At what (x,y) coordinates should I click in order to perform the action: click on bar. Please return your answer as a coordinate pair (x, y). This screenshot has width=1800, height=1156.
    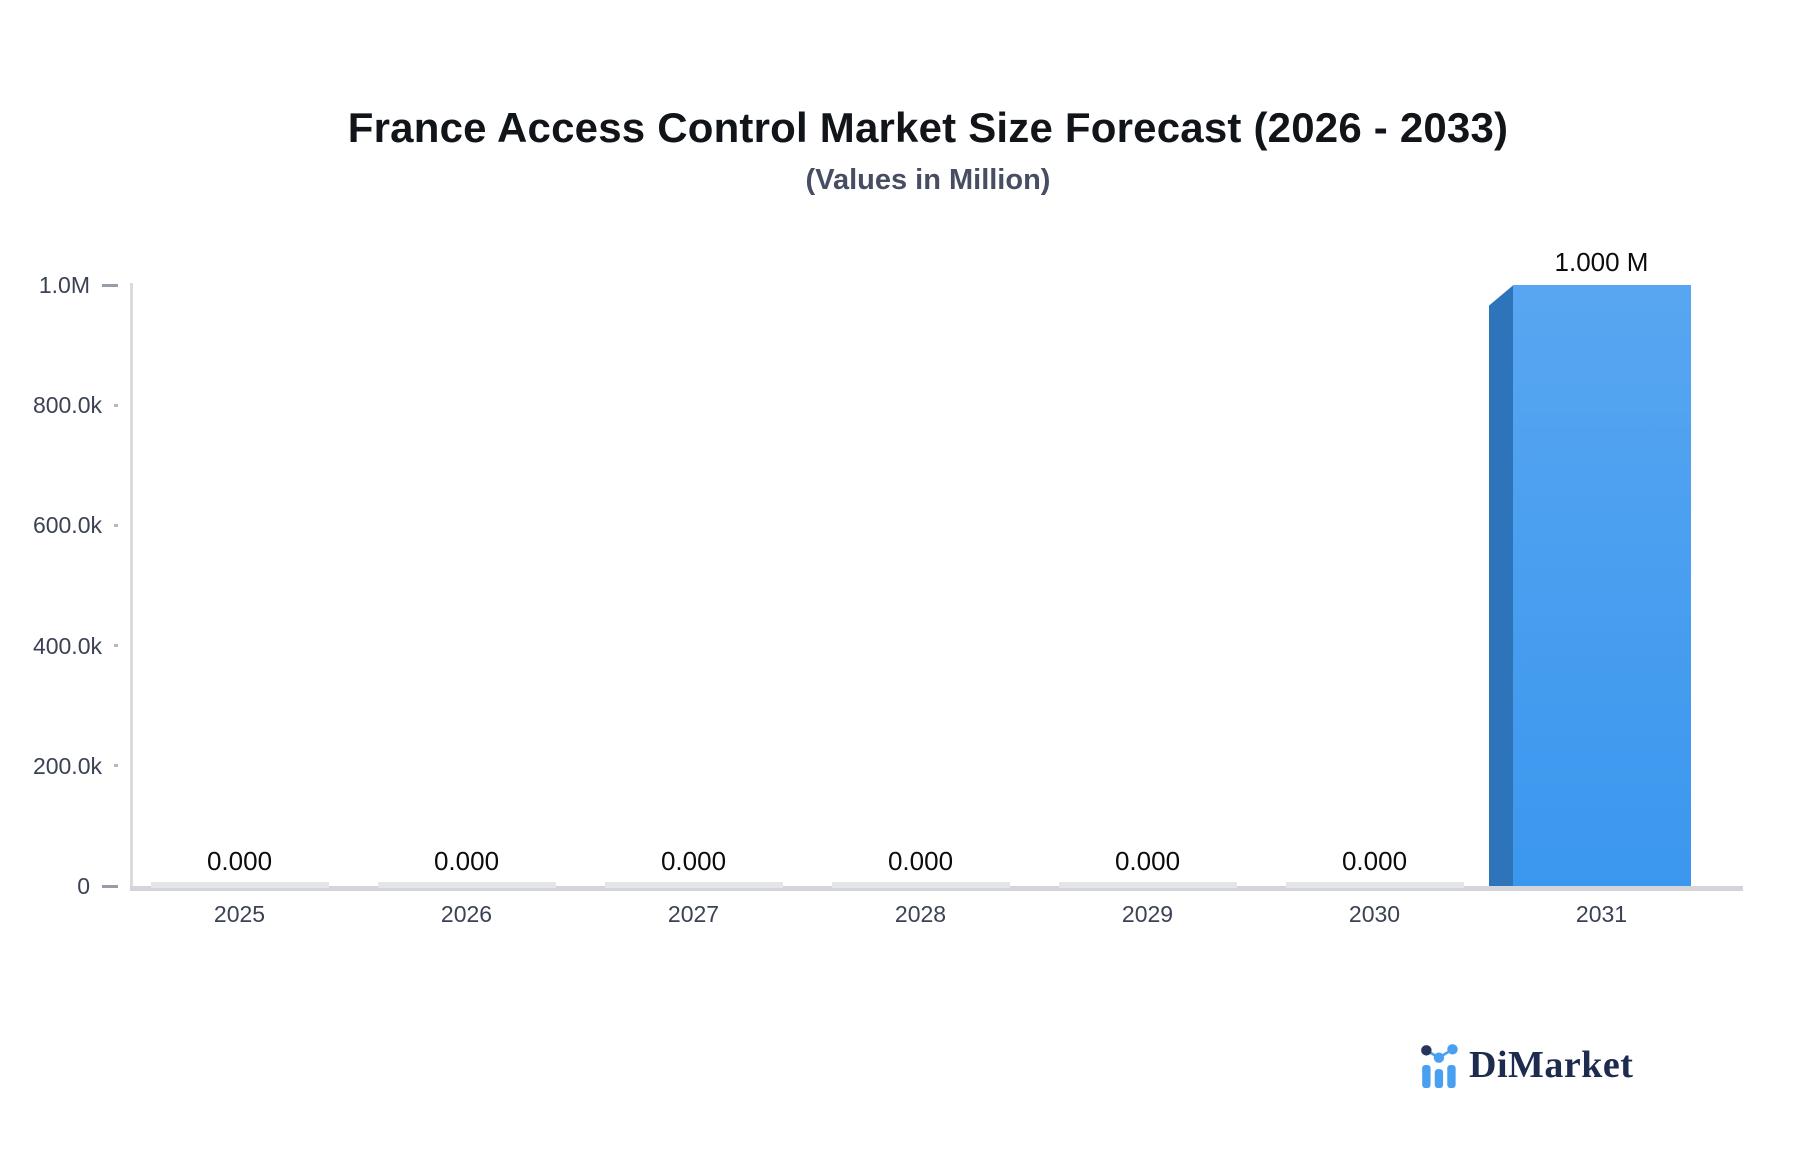
    Looking at the image, I should click on (1589, 585).